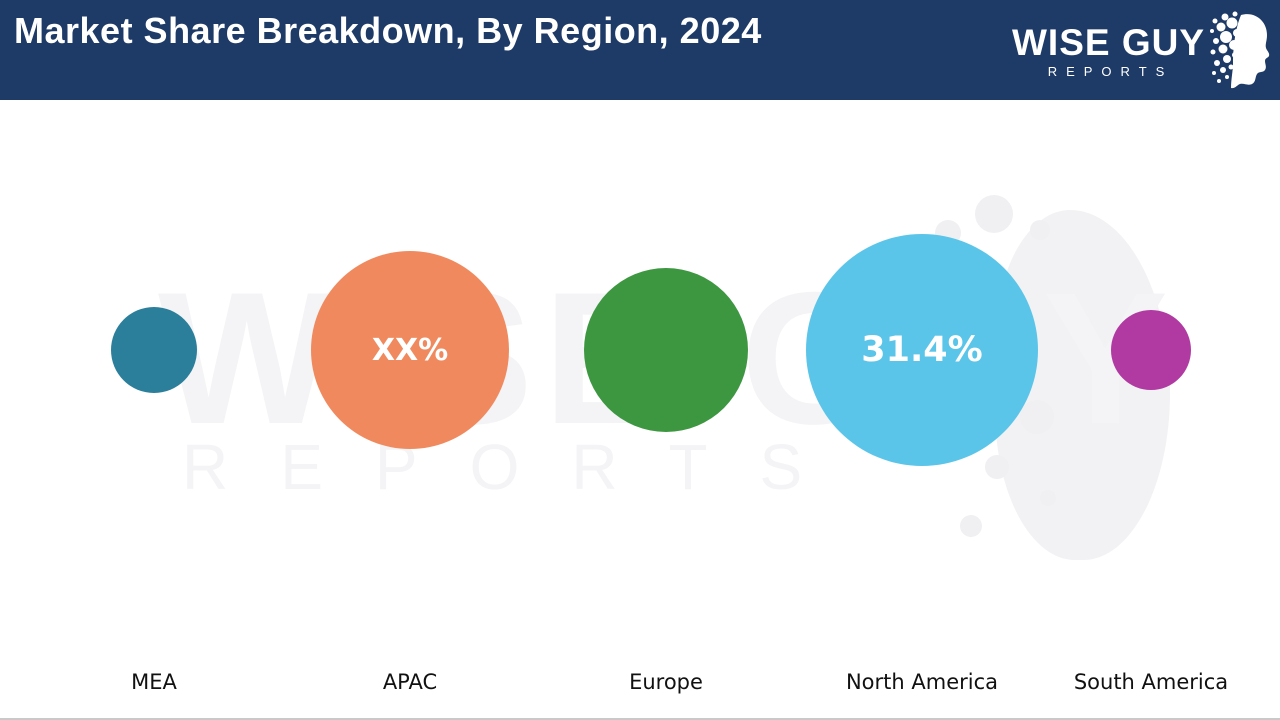 This screenshot has width=1280, height=720. What do you see at coordinates (154, 682) in the screenshot?
I see `category-label-mea: MEA` at bounding box center [154, 682].